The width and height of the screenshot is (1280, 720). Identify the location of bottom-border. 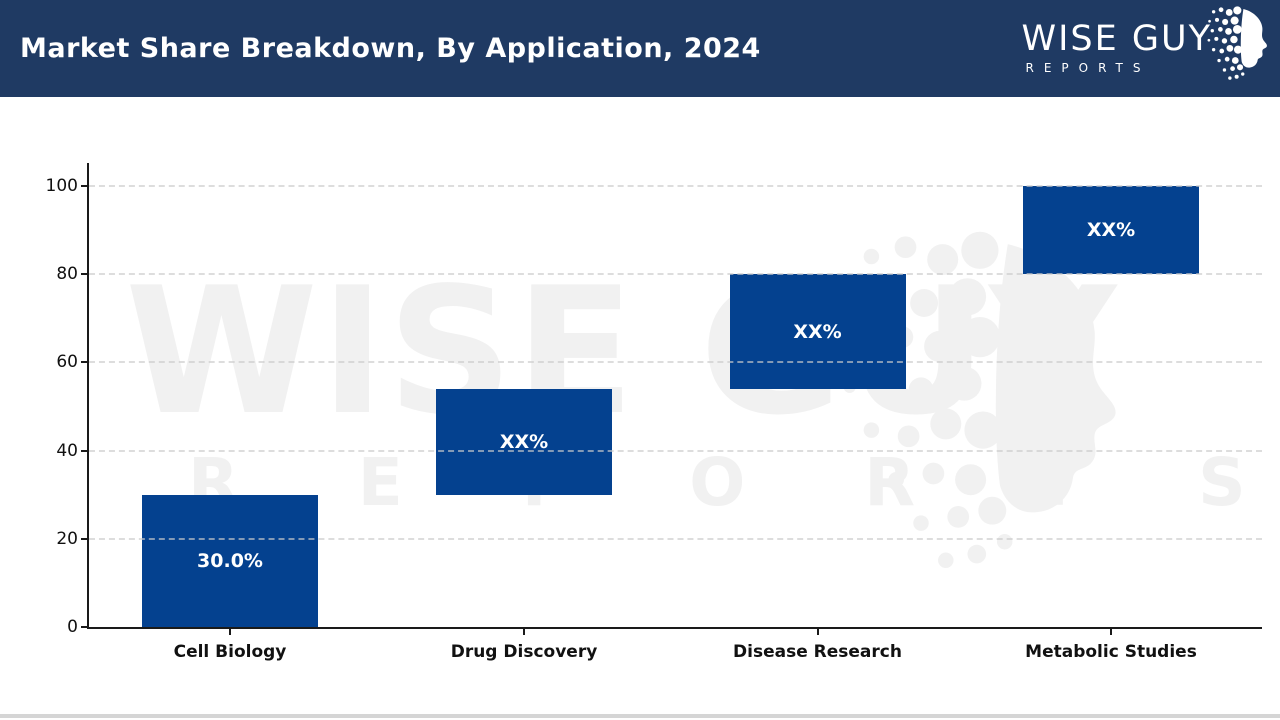
(640, 716).